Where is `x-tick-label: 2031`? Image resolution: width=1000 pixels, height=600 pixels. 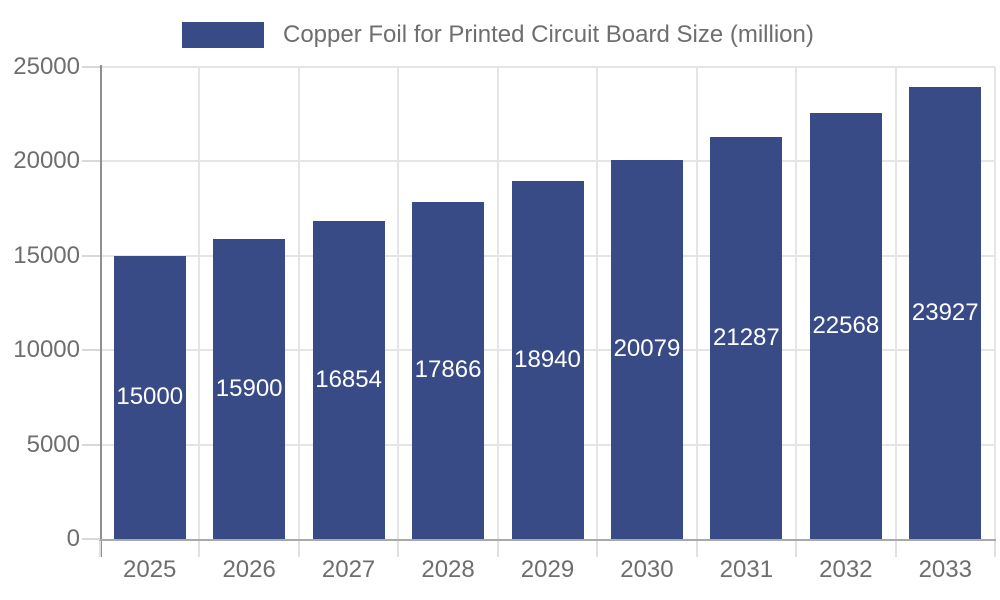 x-tick-label: 2031 is located at coordinates (746, 569).